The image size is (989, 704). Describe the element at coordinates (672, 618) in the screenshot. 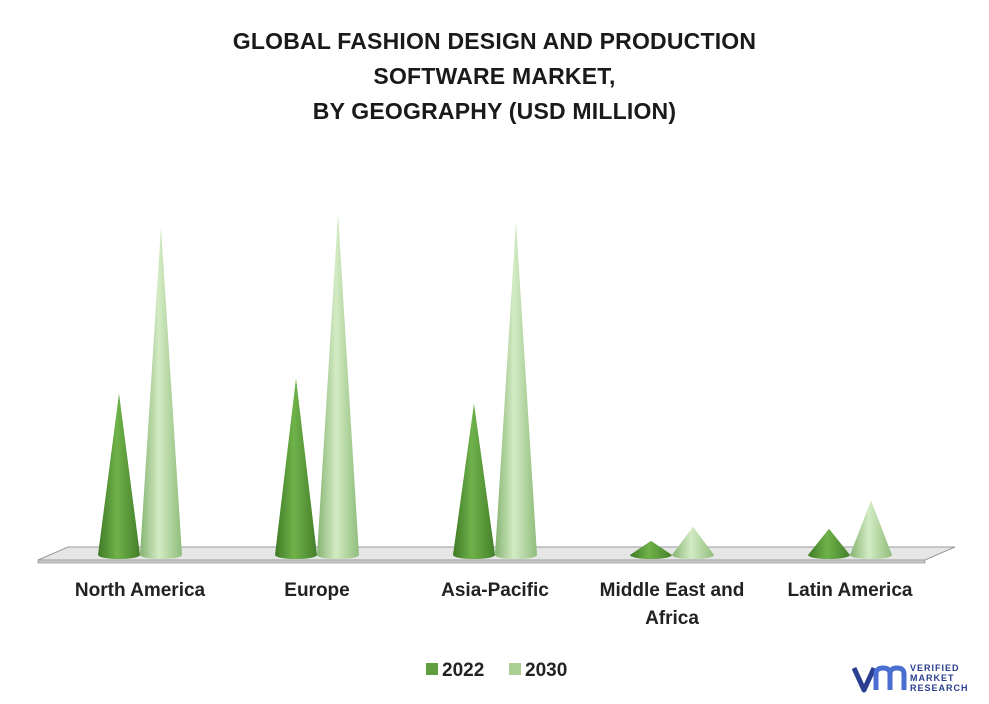

I see `category-label-3-1: Africa` at that location.